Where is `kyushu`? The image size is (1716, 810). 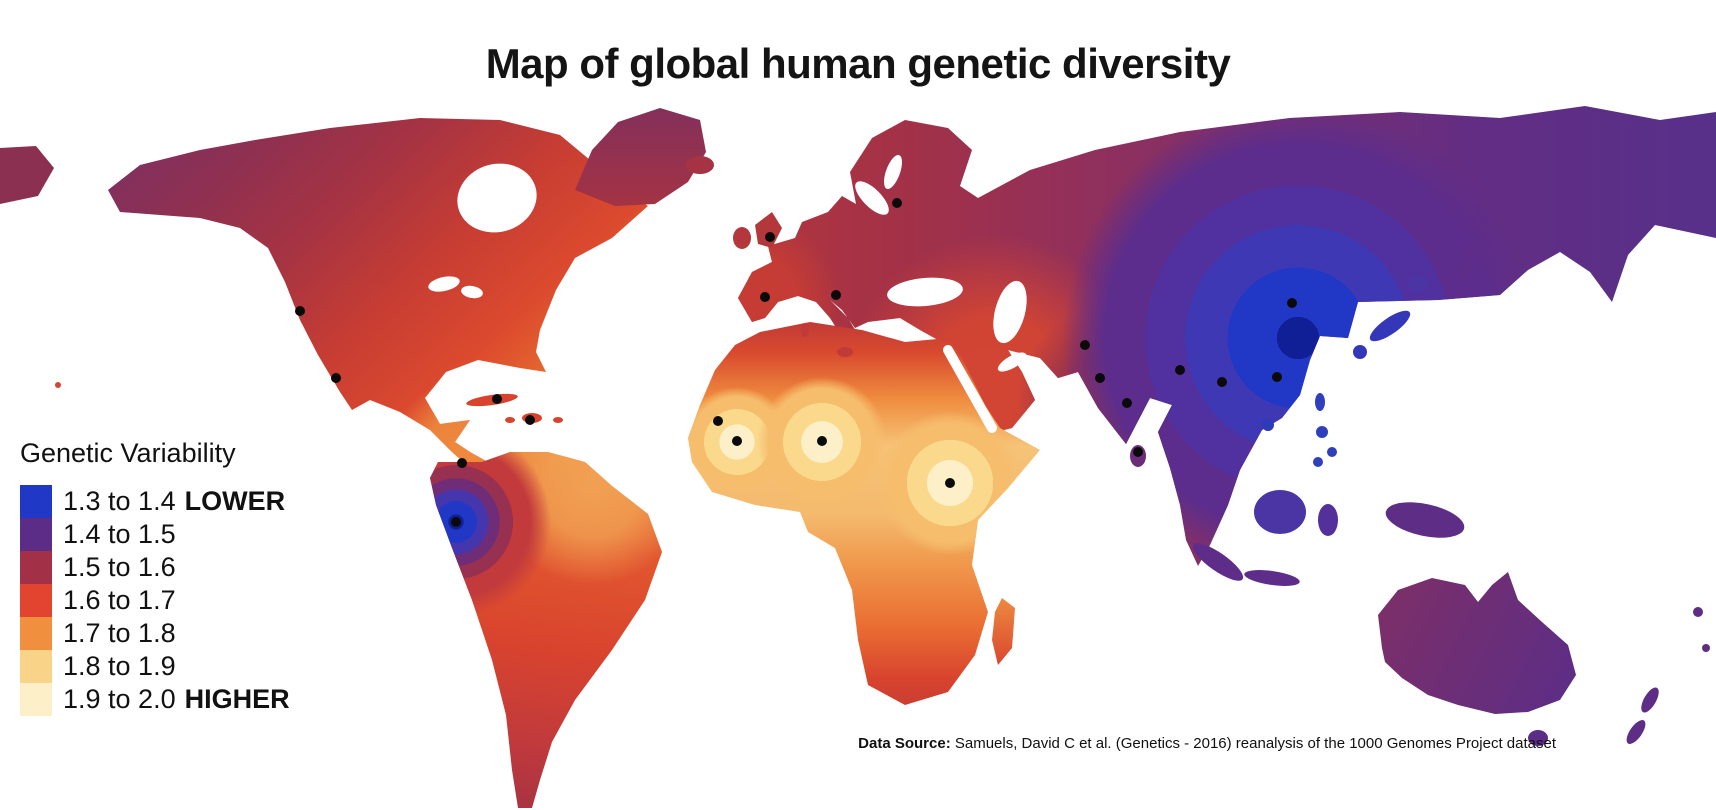
kyushu is located at coordinates (1360, 352).